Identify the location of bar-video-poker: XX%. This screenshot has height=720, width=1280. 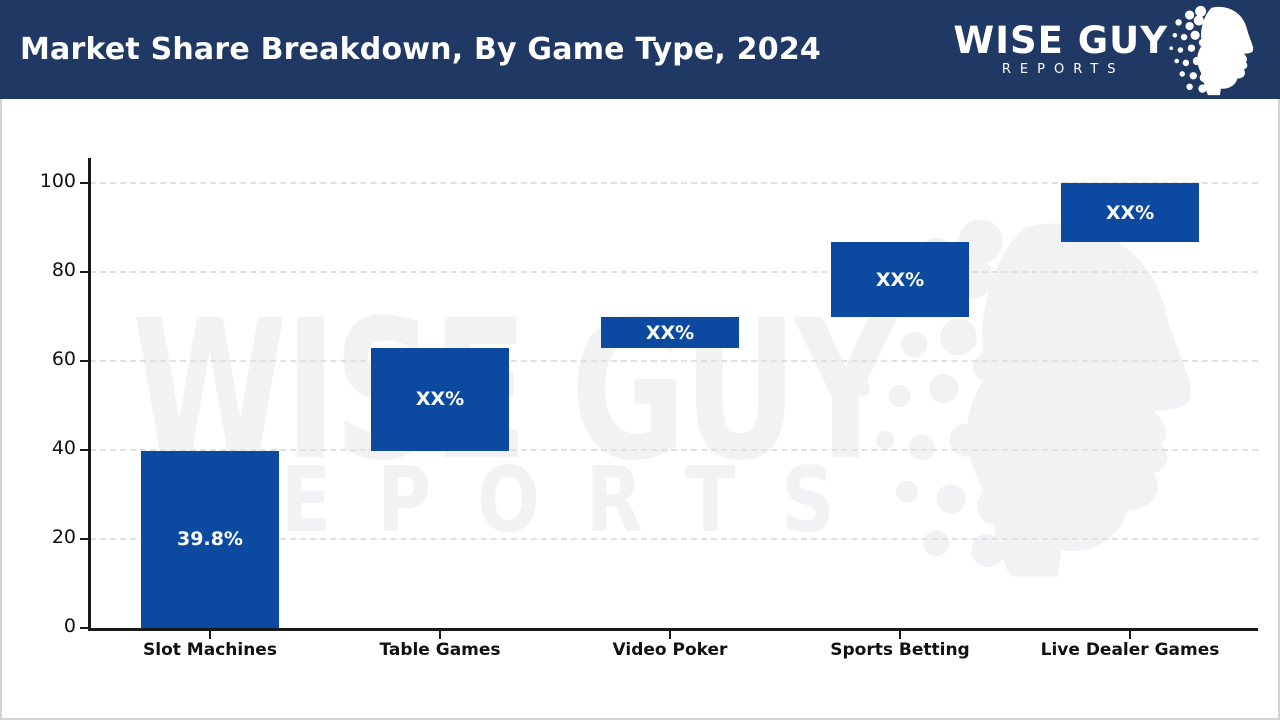
(670, 332).